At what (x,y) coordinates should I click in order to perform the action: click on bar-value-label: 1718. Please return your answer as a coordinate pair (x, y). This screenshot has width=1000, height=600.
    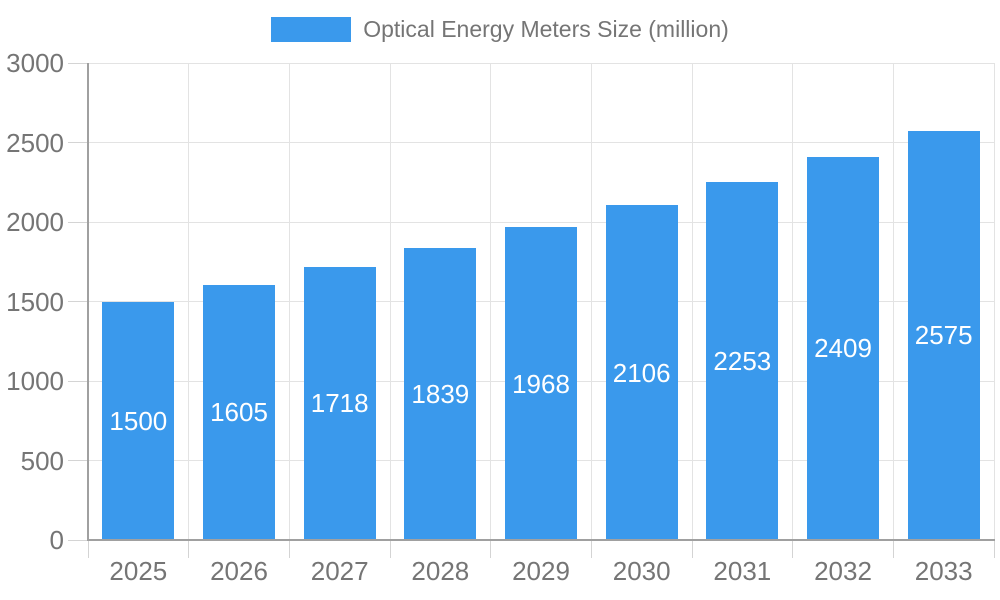
    Looking at the image, I should click on (339, 403).